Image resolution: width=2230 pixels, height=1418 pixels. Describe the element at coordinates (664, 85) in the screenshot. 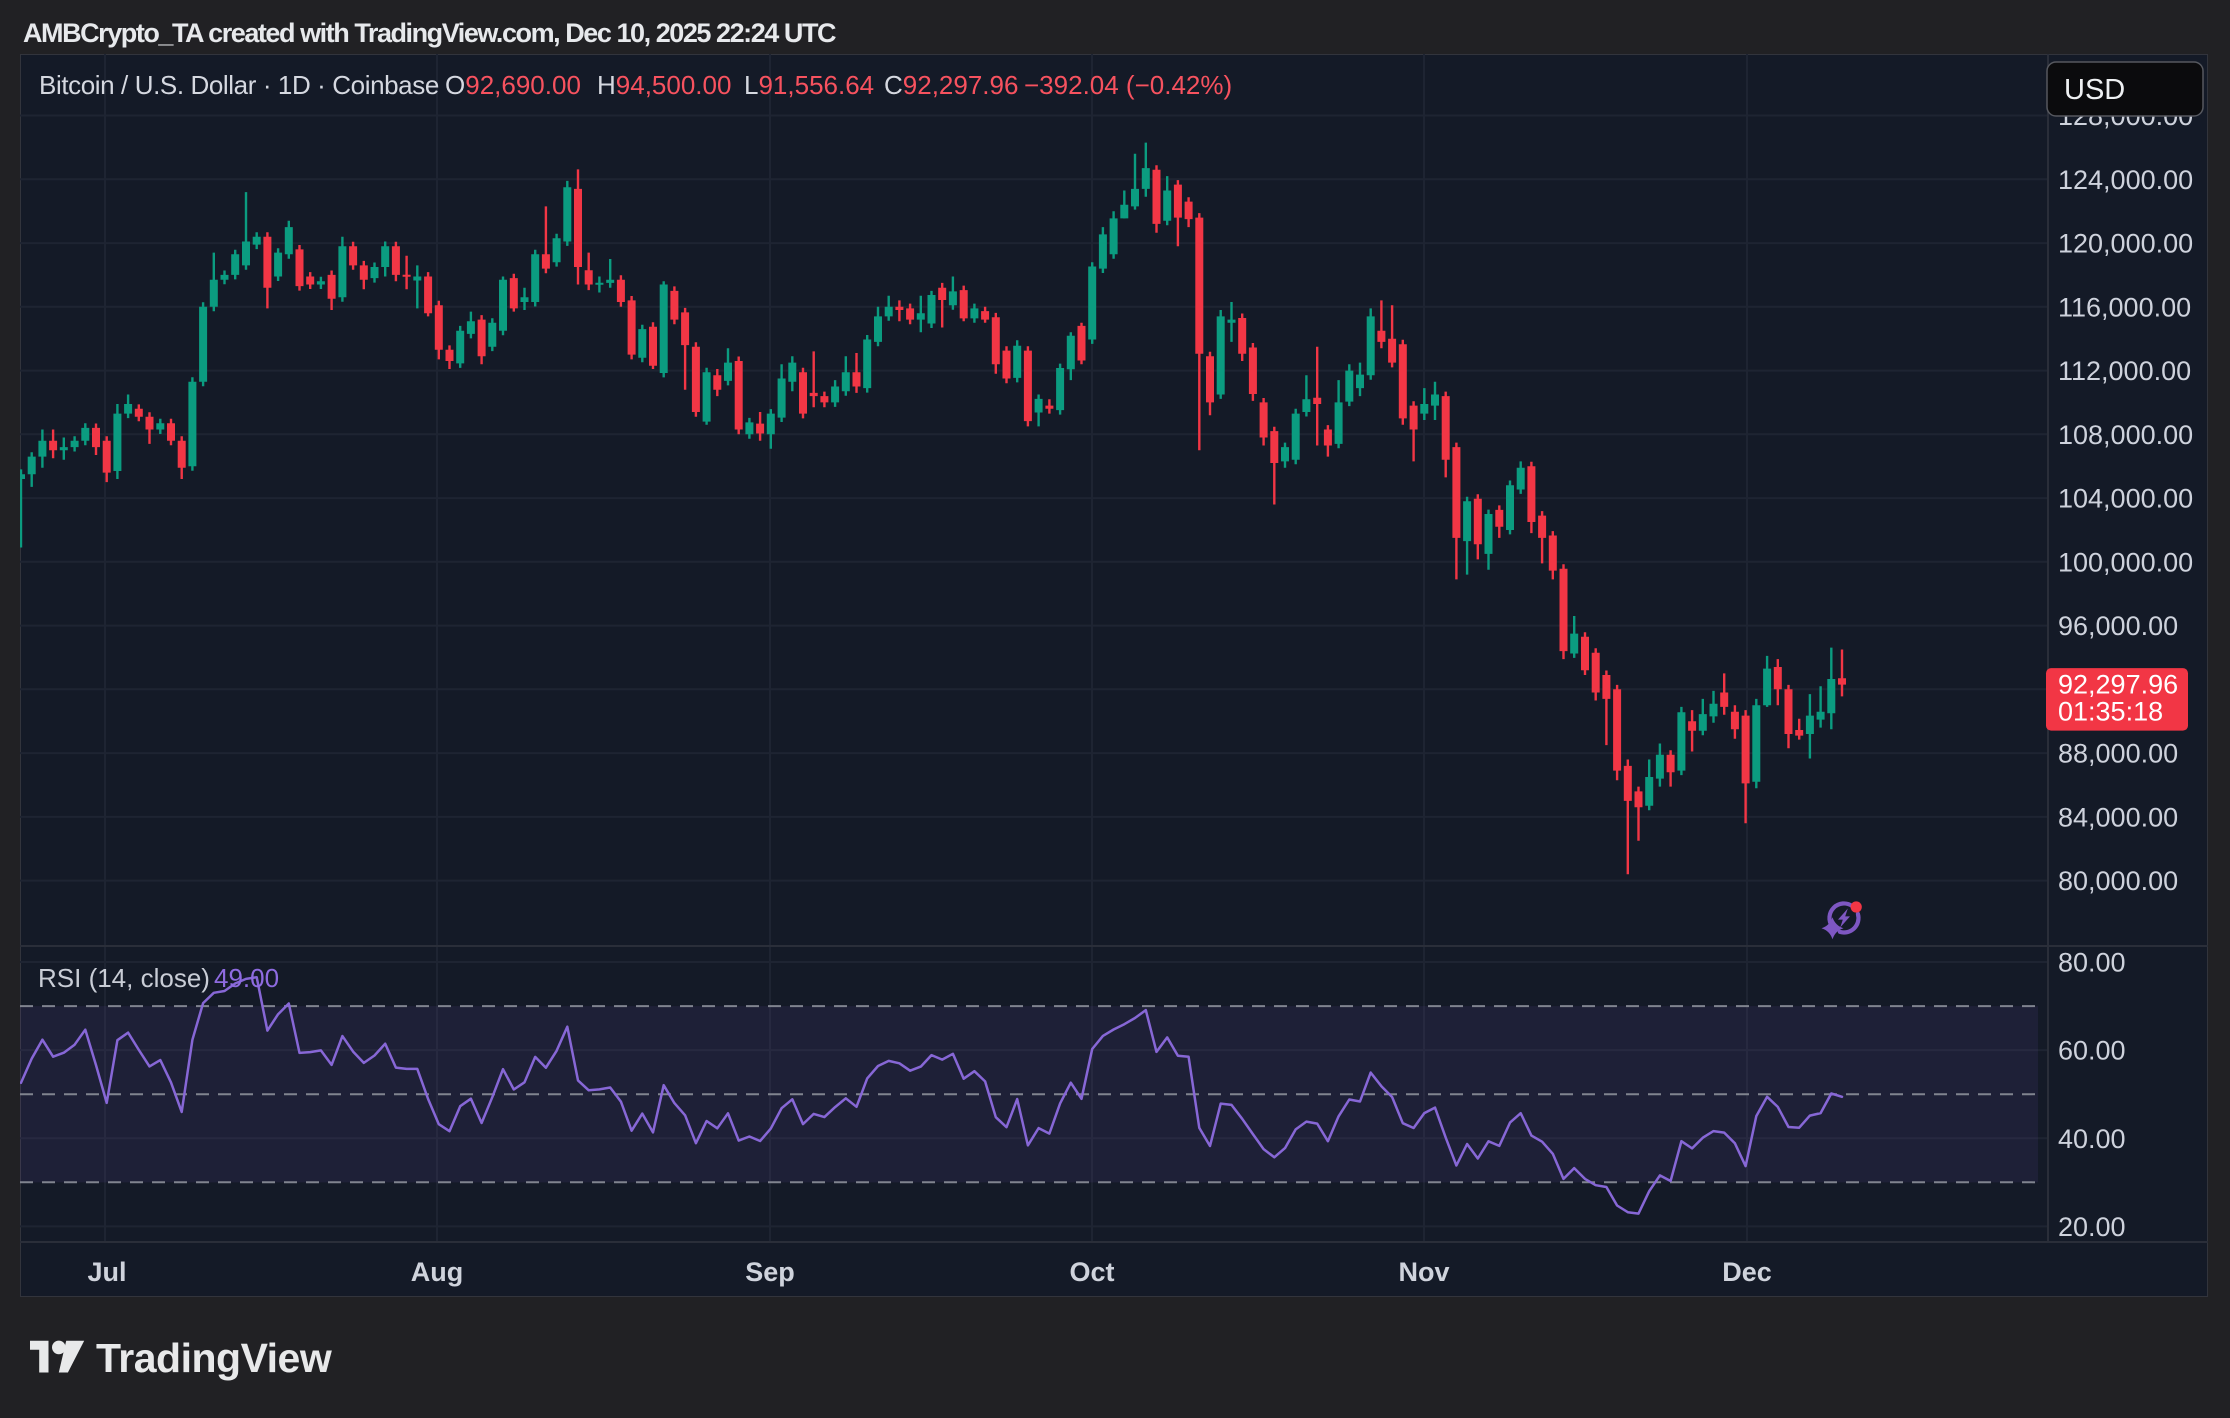

I see `svg-text: H94,500.00` at that location.